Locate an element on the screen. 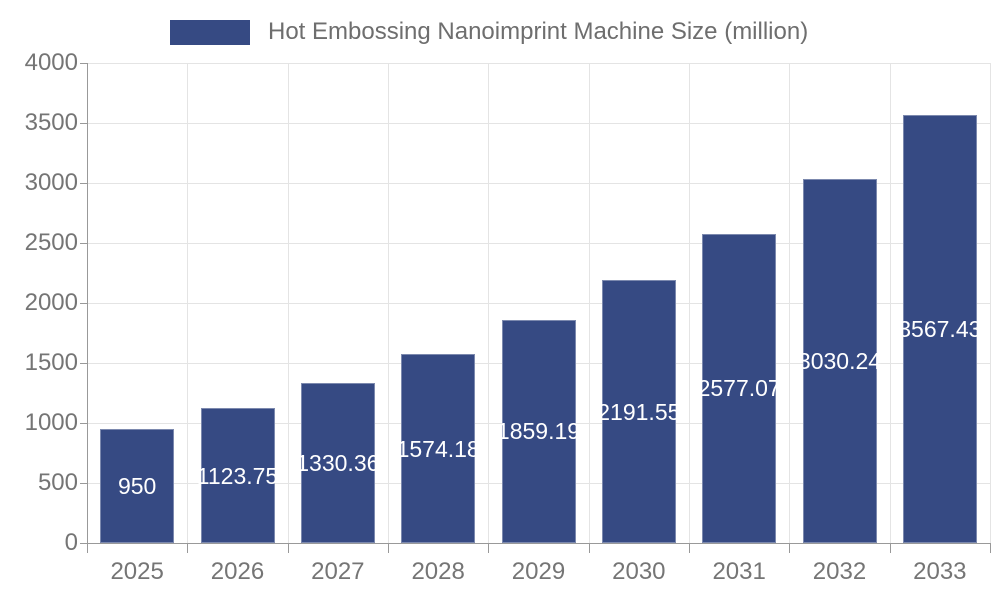 Image resolution: width=1000 pixels, height=600 pixels. y-tick-label: 1000 is located at coordinates (51, 422).